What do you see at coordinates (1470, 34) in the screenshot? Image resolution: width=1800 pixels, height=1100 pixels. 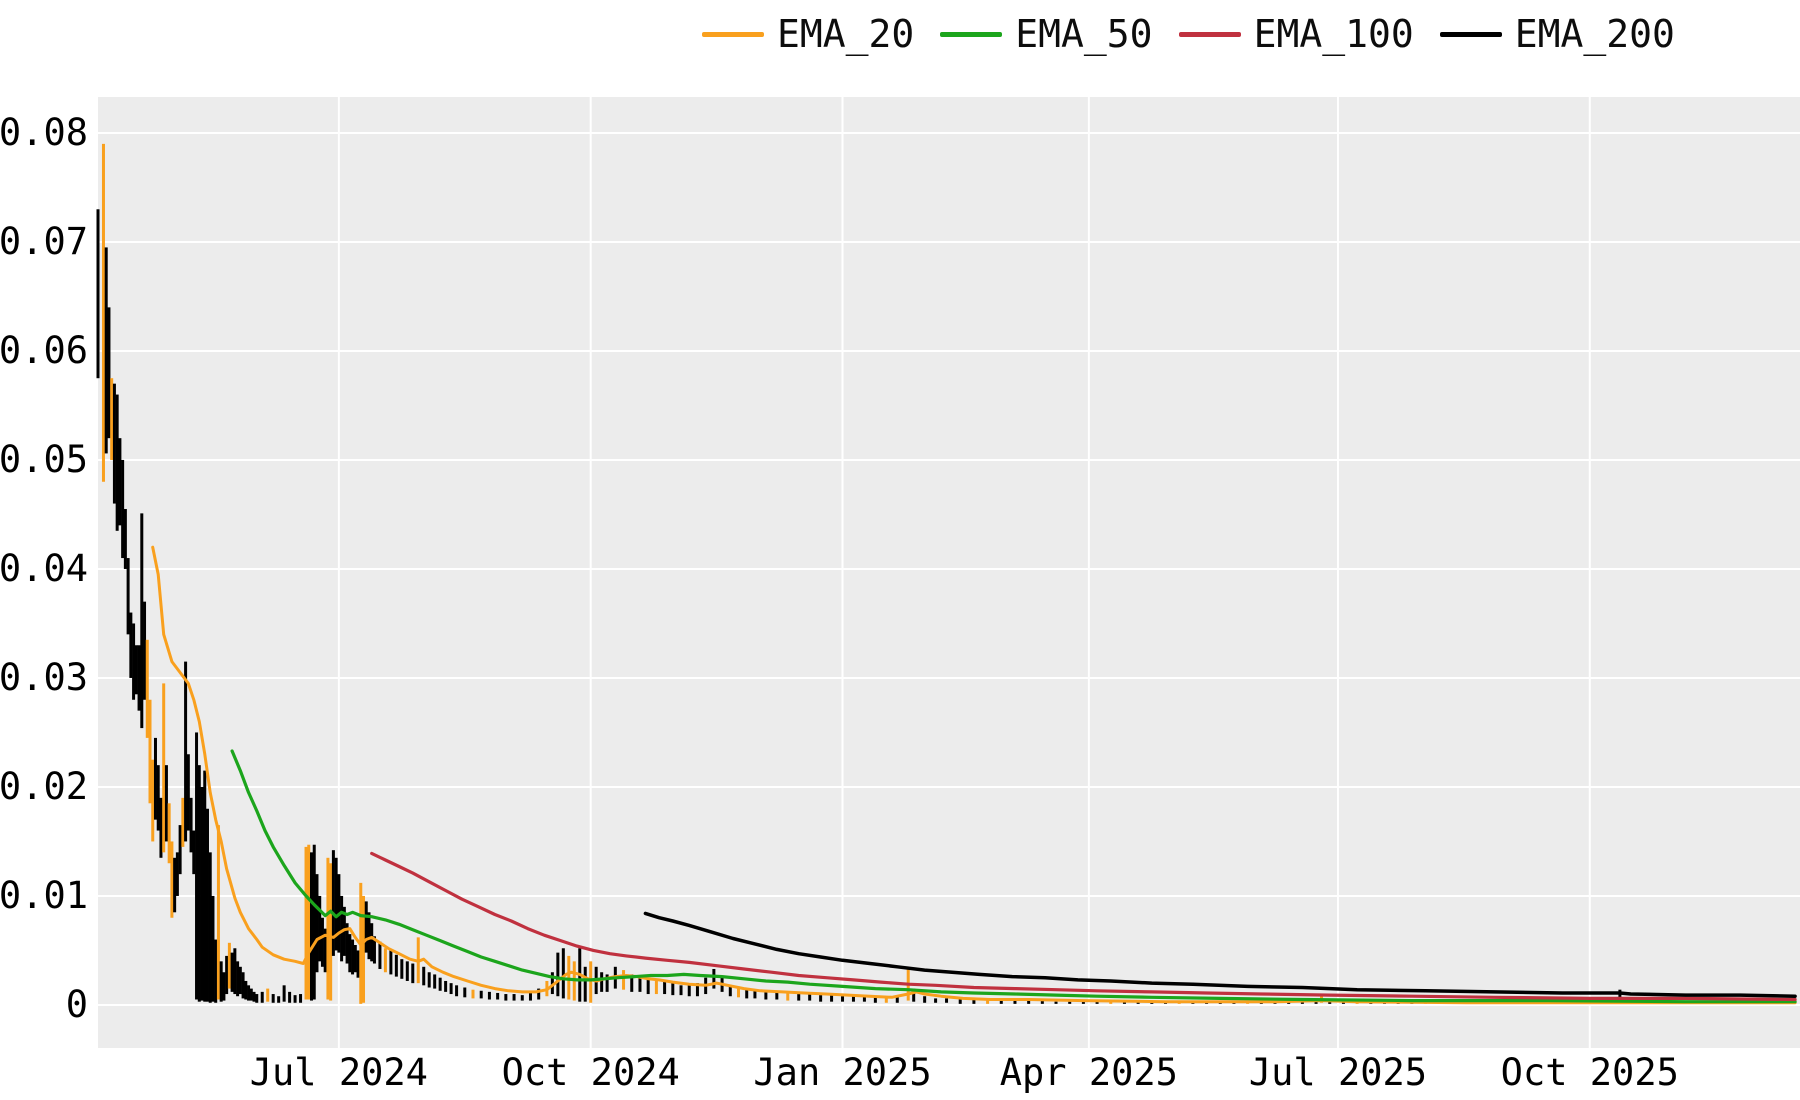 I see `ema-200-line-swatch-icon` at bounding box center [1470, 34].